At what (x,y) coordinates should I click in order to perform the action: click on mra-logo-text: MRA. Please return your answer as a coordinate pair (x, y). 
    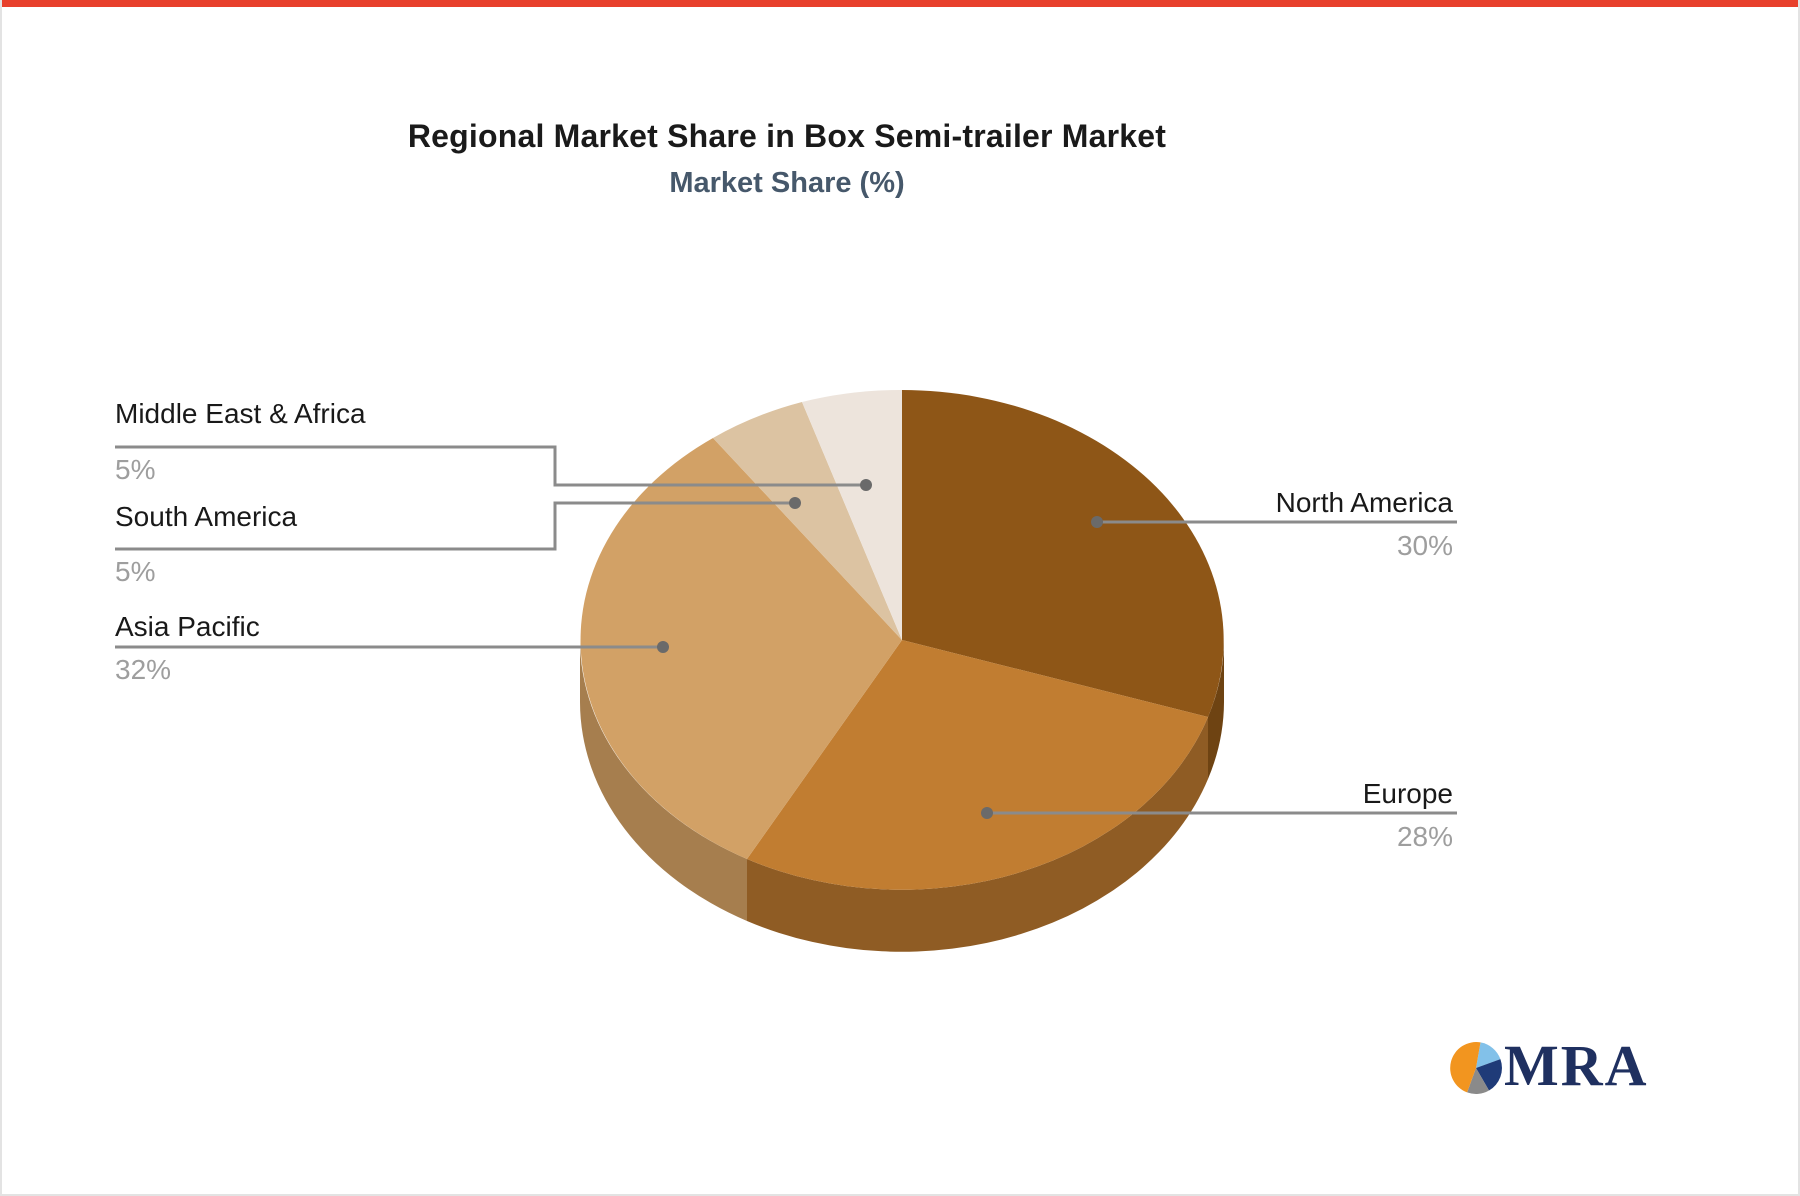
    Looking at the image, I should click on (1576, 1065).